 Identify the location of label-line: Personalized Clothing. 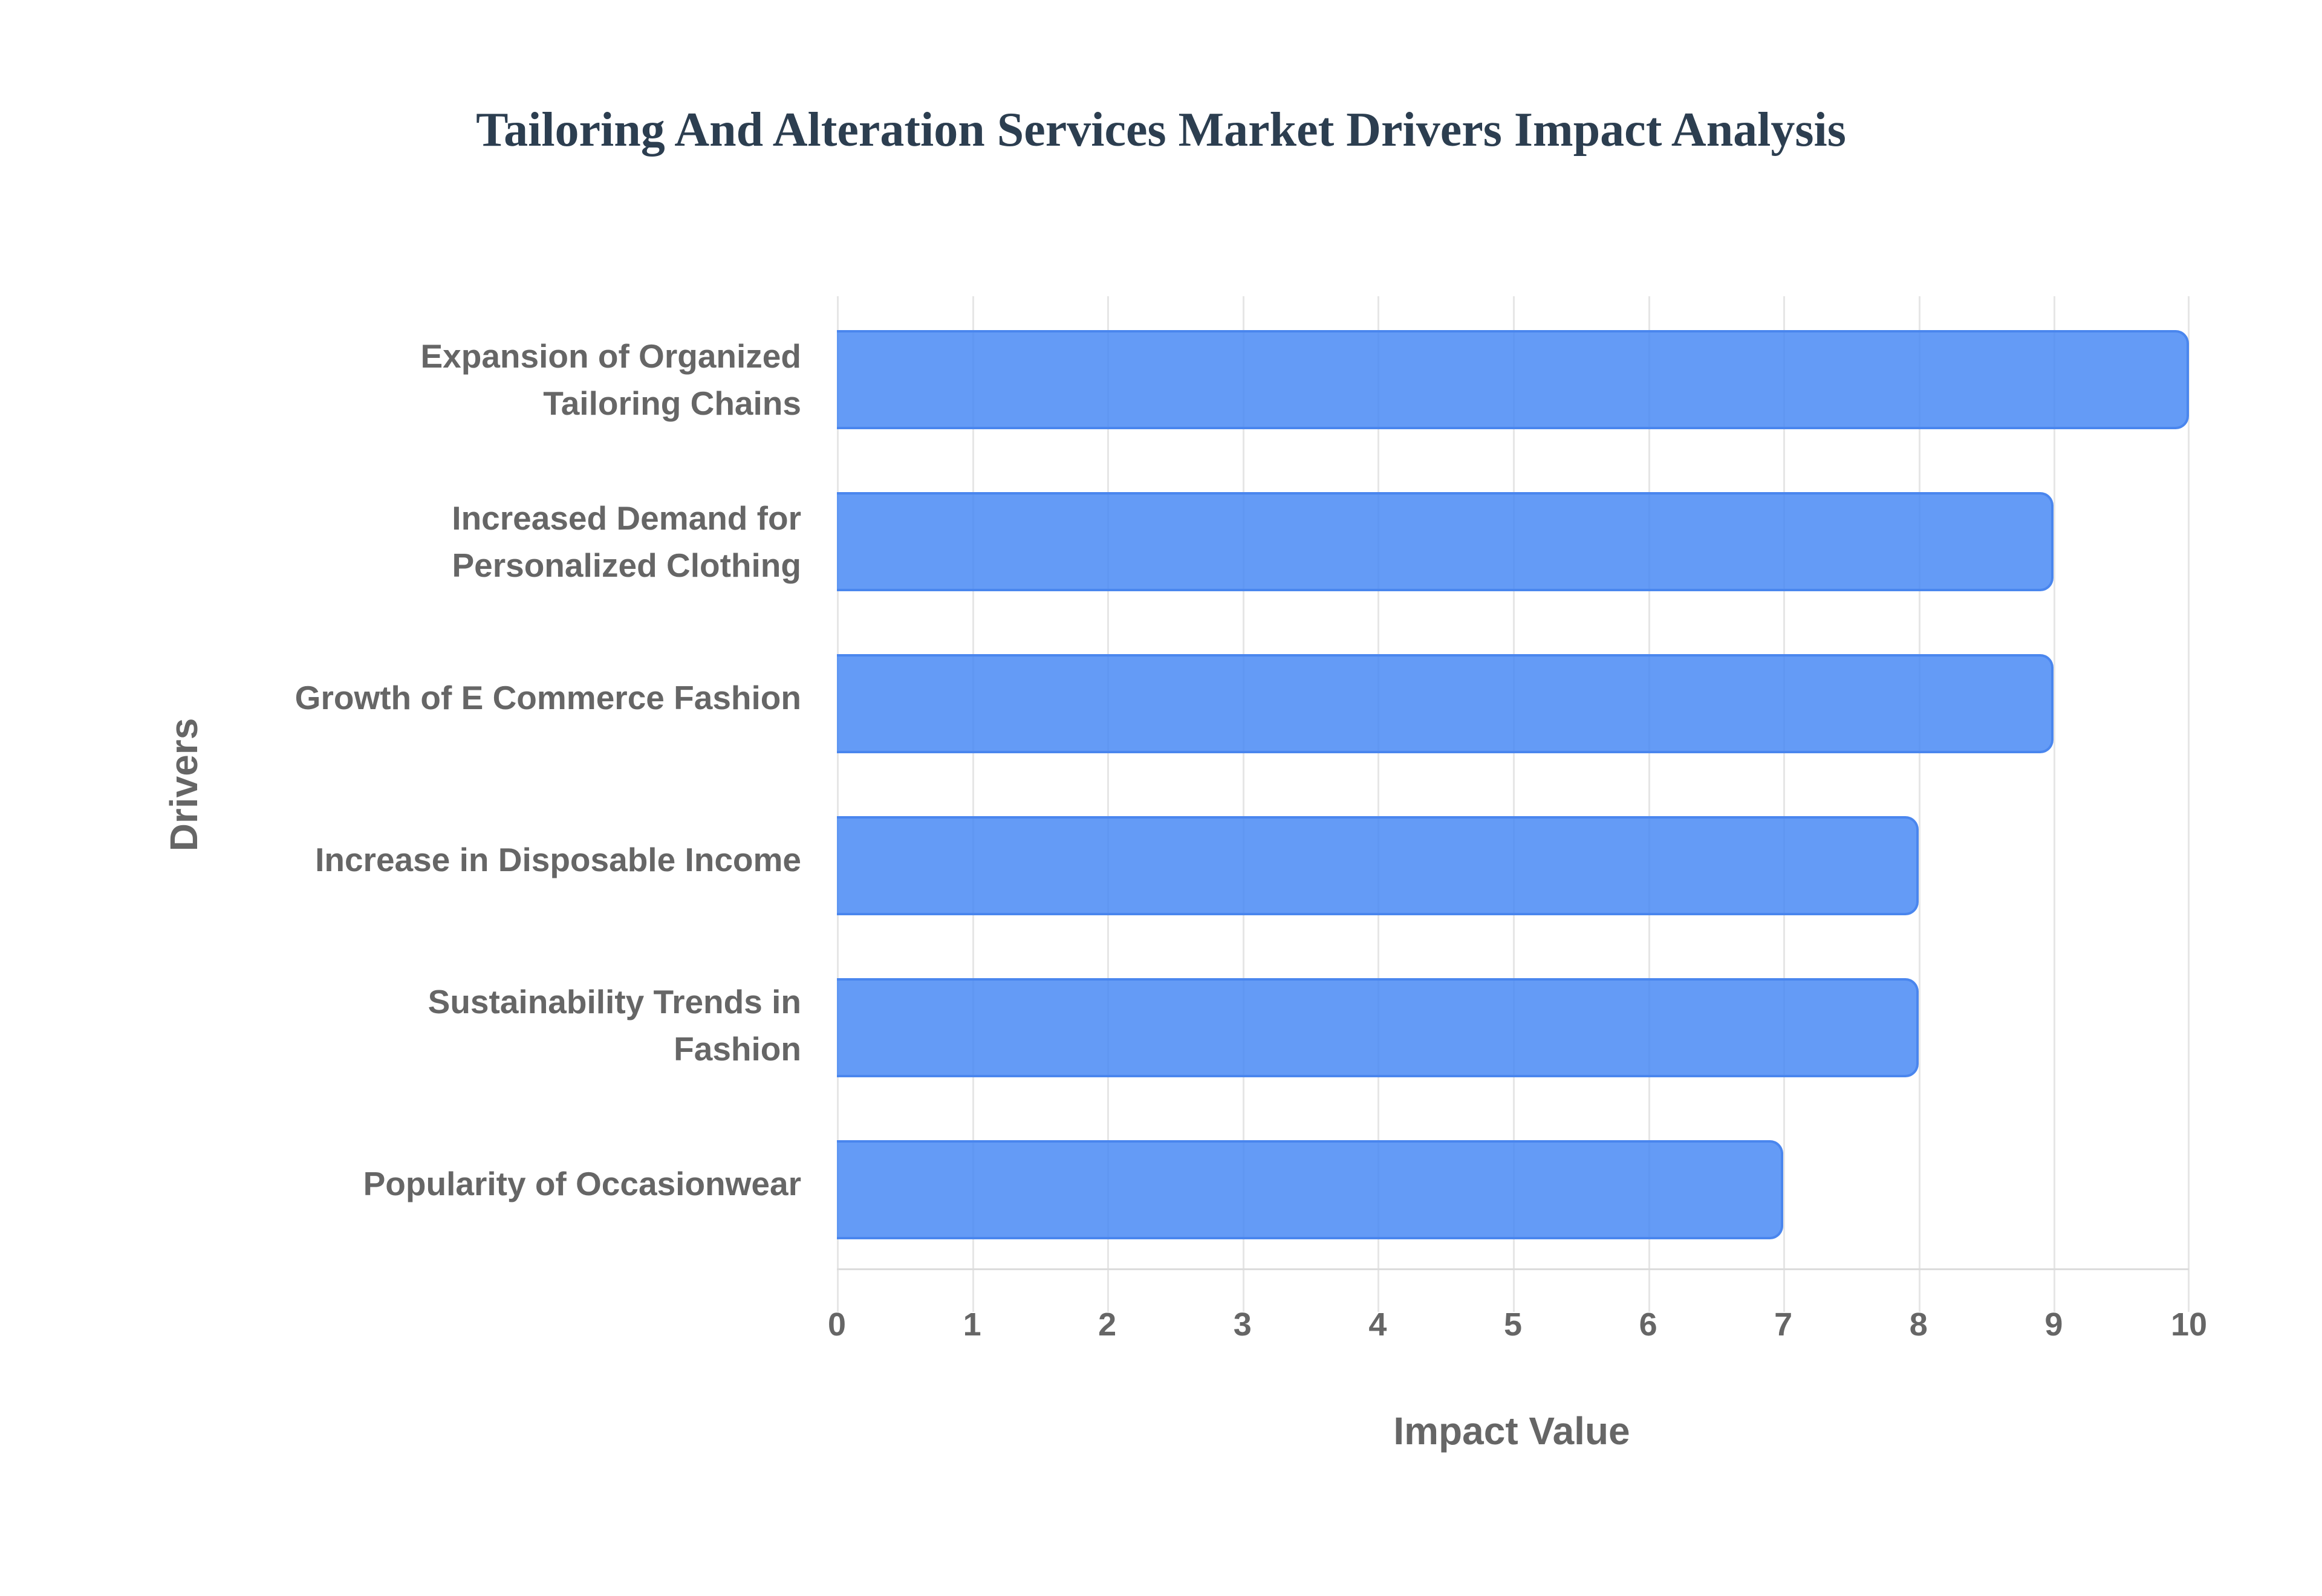
(626, 565).